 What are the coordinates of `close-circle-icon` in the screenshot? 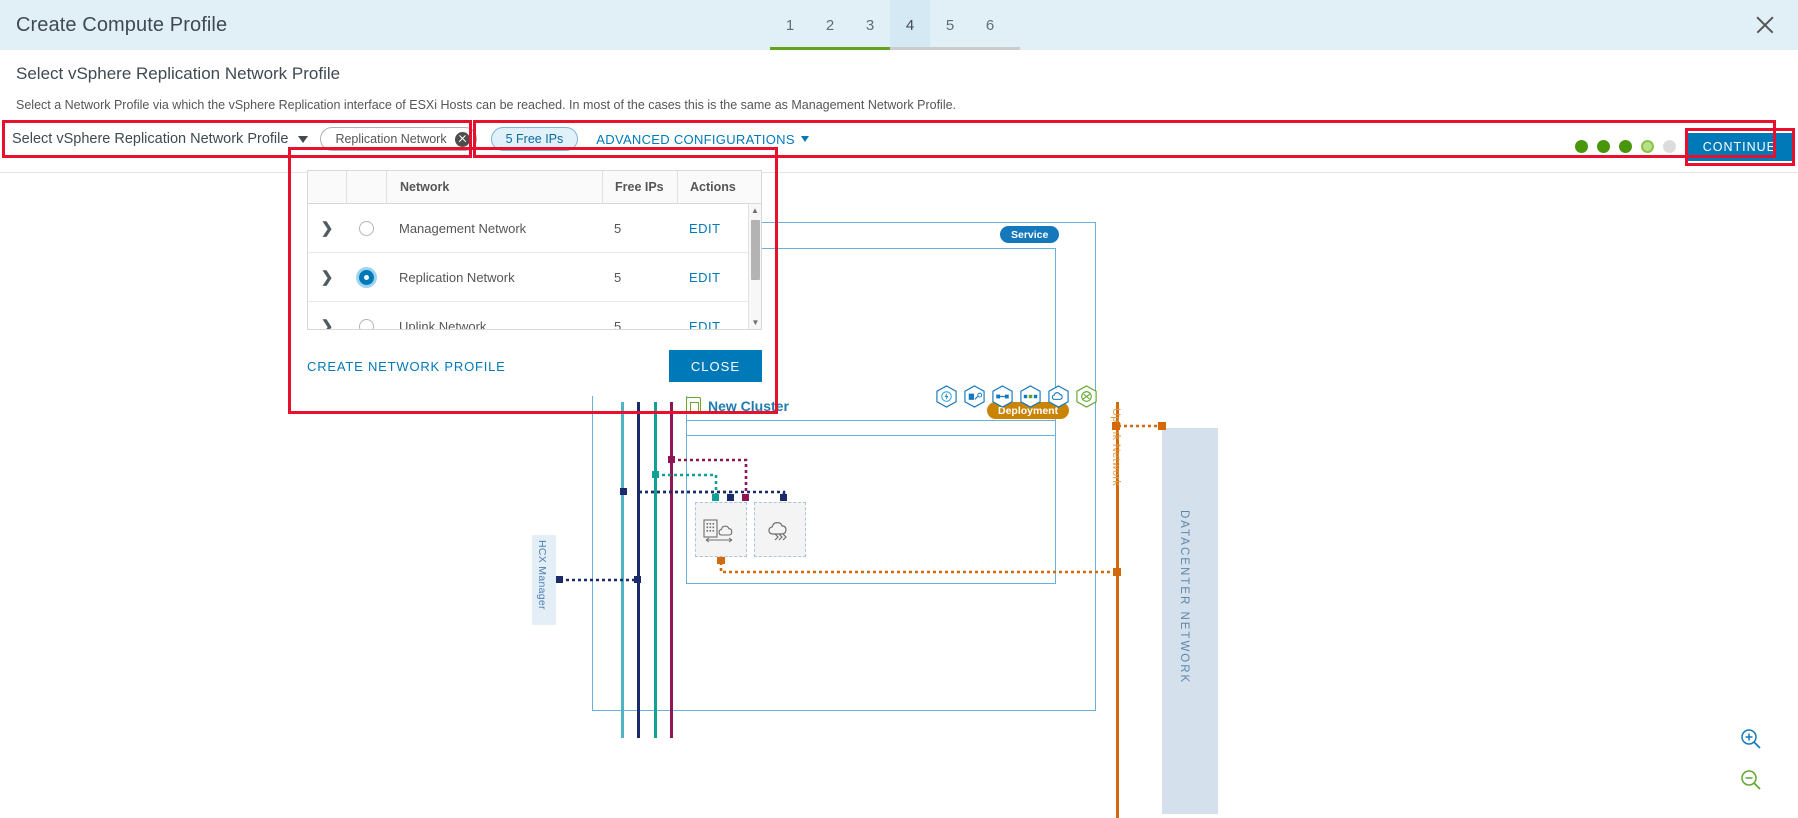 It's located at (462, 139).